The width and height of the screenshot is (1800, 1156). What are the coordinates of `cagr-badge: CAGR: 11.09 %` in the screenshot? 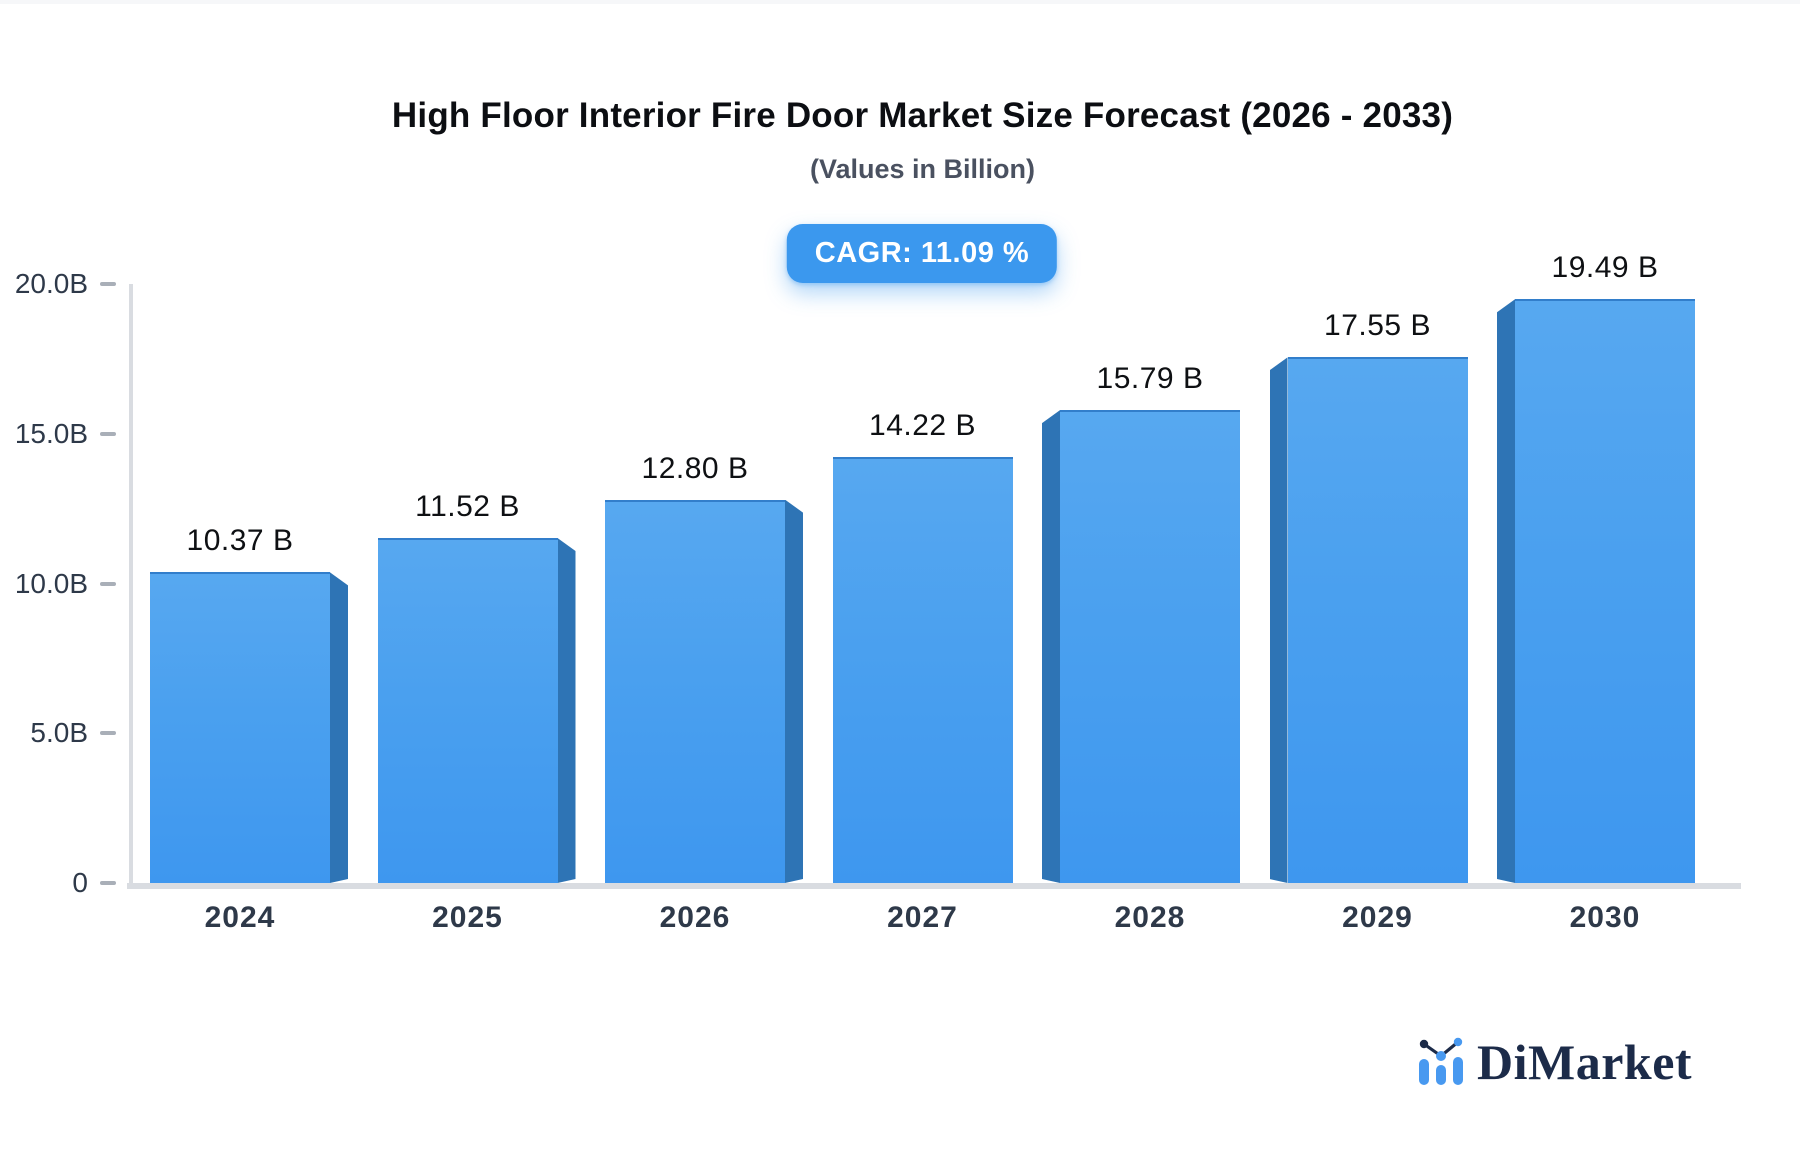 It's located at (922, 253).